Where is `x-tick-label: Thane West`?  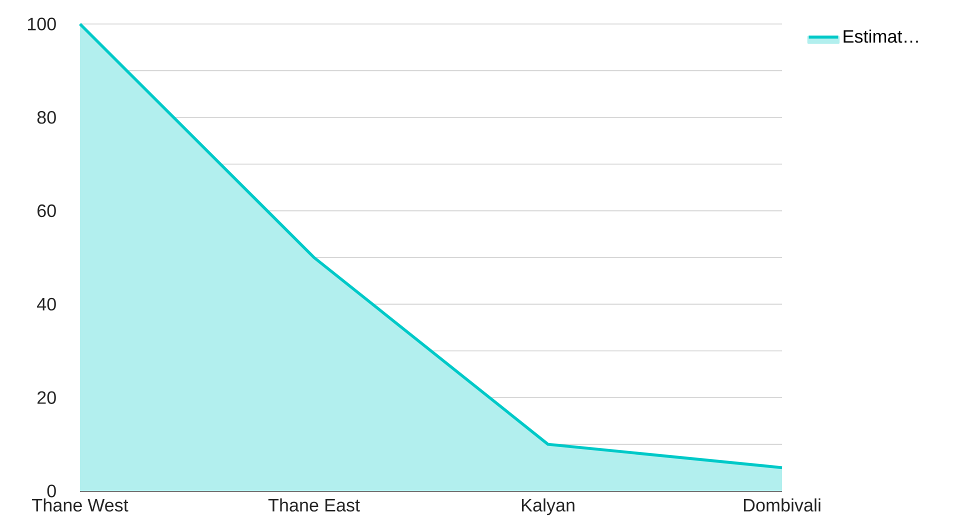
x-tick-label: Thane West is located at coordinates (80, 505).